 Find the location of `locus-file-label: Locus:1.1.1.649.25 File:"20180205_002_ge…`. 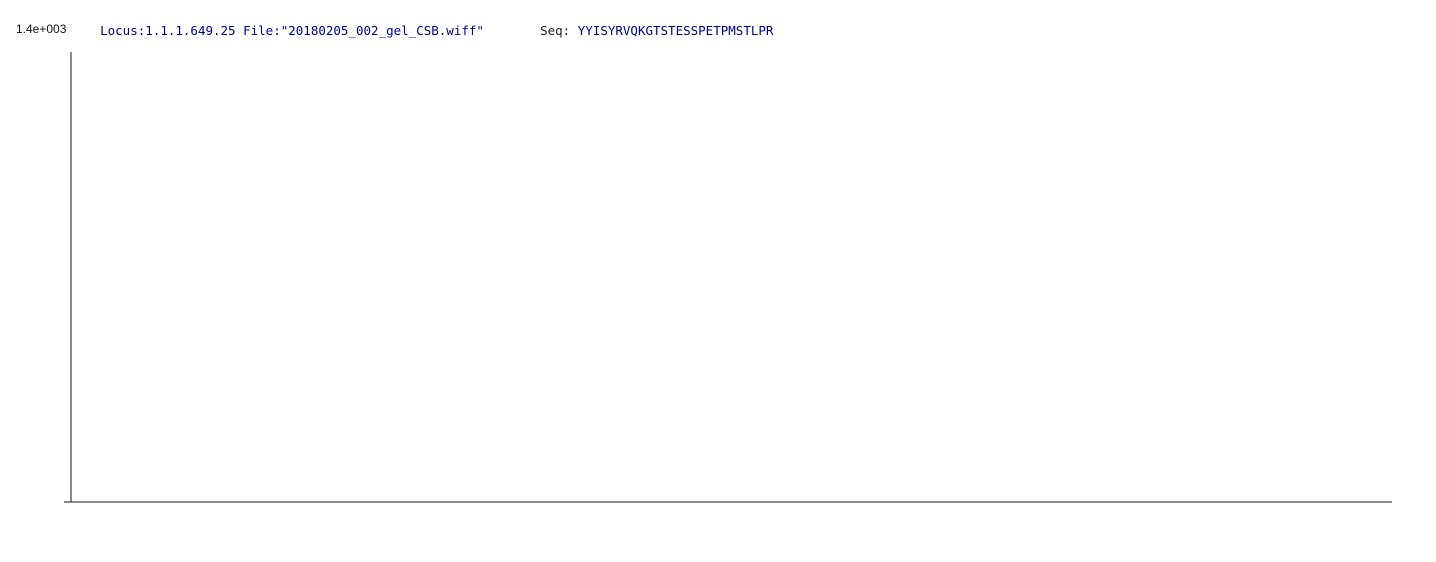

locus-file-label: Locus:1.1.1.649.25 File:"20180205_002_ge… is located at coordinates (292, 30).